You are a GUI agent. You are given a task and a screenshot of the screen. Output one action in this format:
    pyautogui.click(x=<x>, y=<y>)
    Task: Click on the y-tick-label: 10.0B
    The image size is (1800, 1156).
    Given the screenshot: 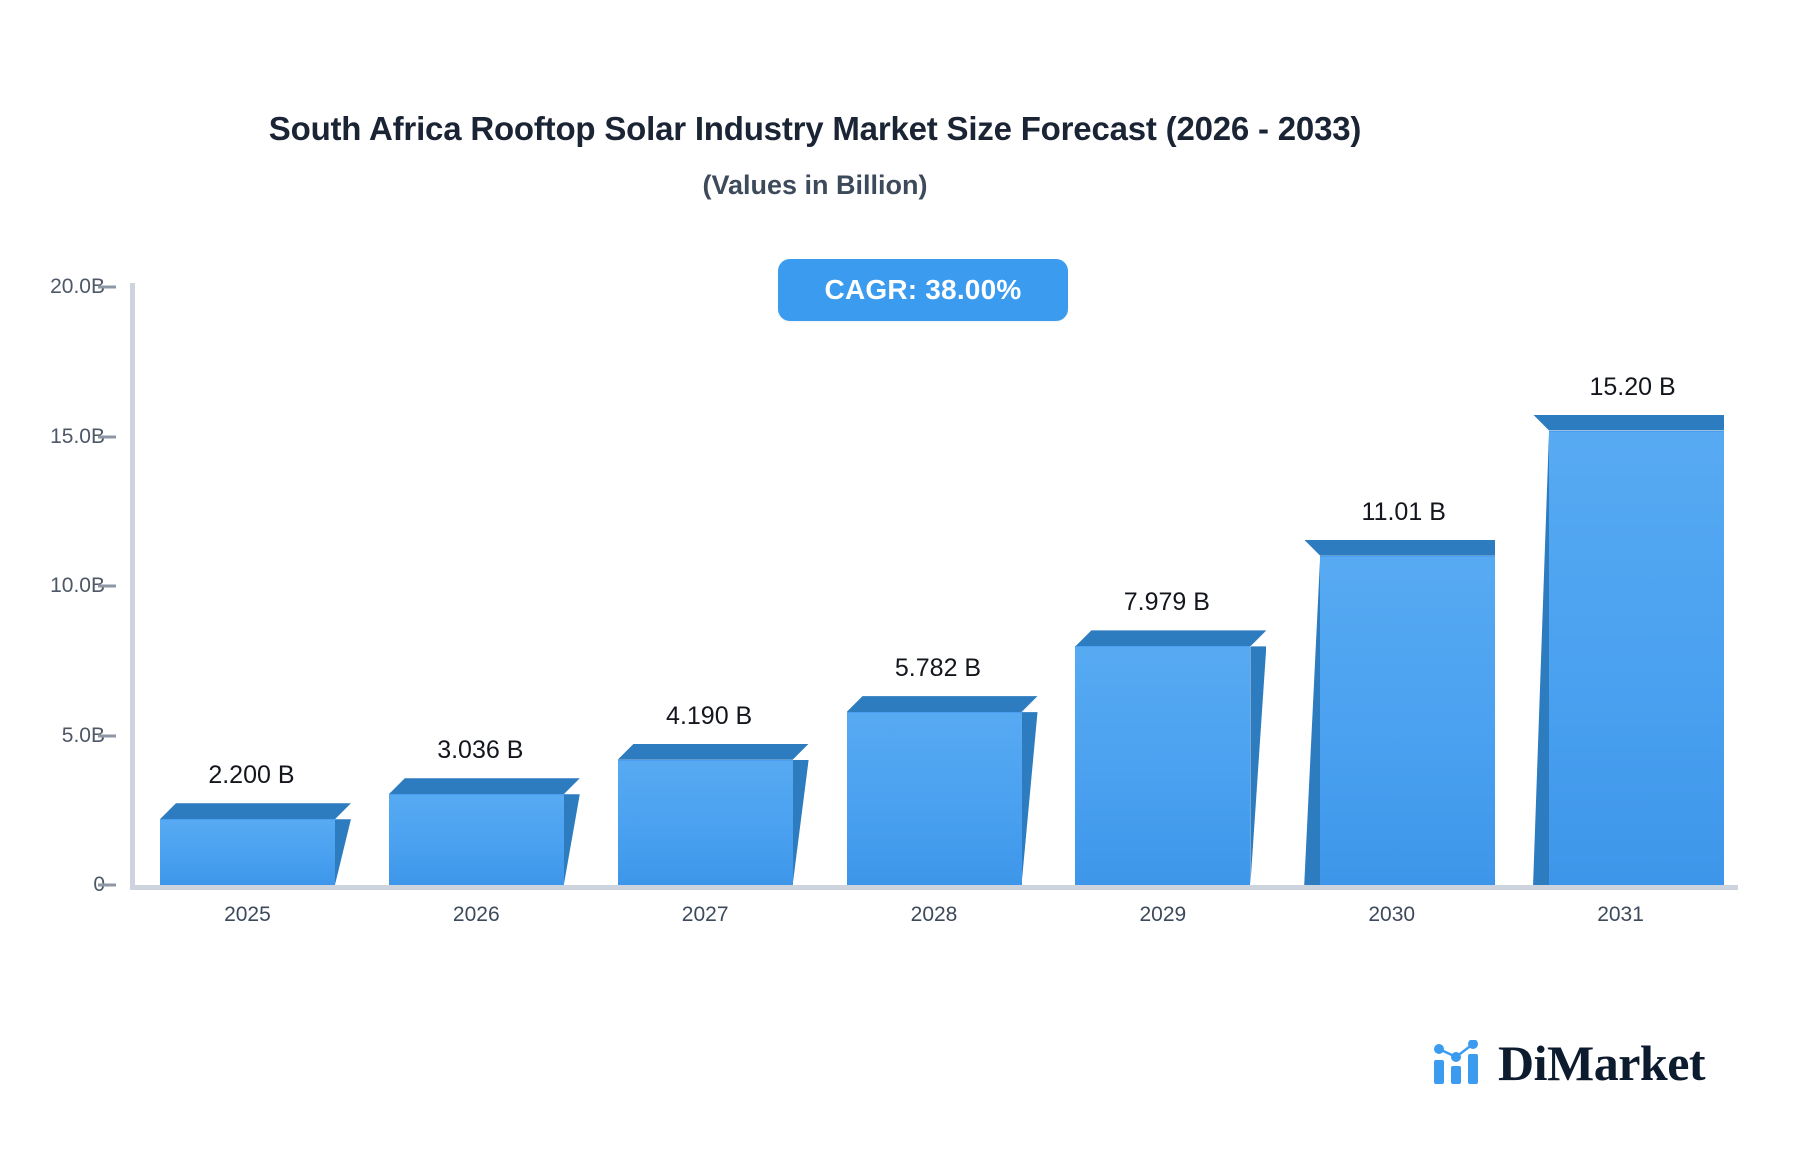 What is the action you would take?
    pyautogui.click(x=77, y=585)
    